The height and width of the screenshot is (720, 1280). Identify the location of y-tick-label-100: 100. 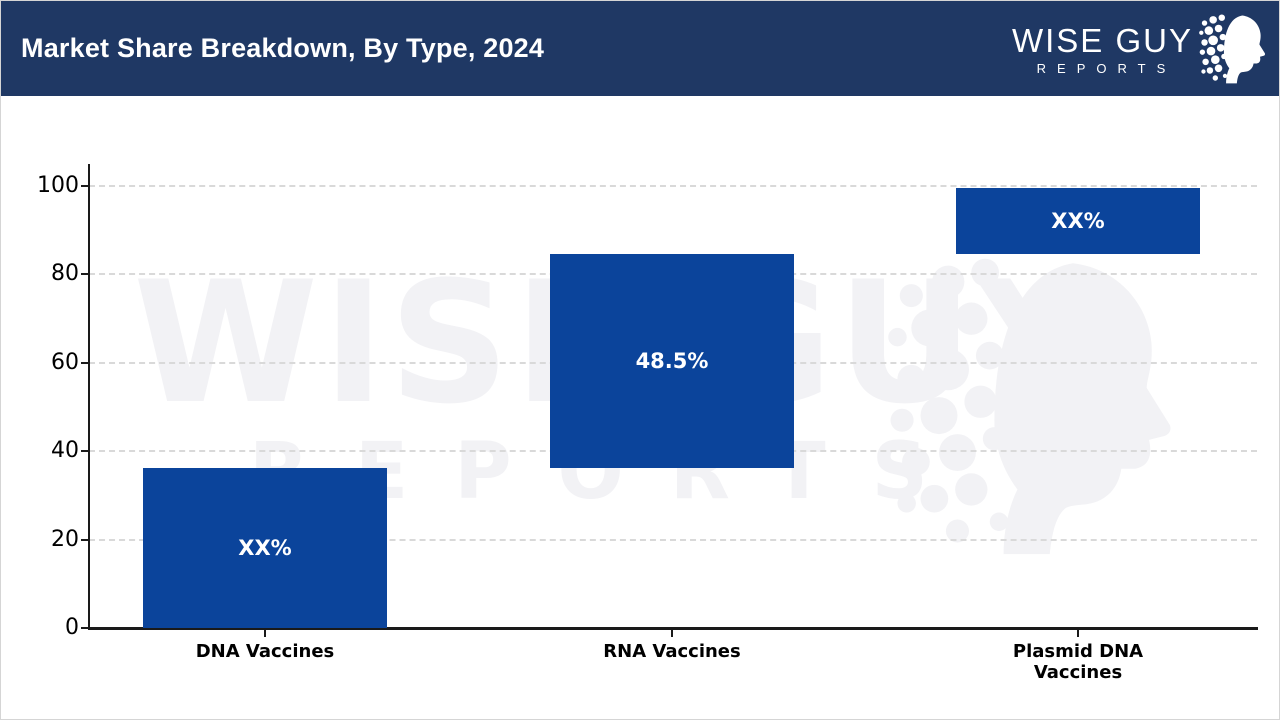
(58, 185).